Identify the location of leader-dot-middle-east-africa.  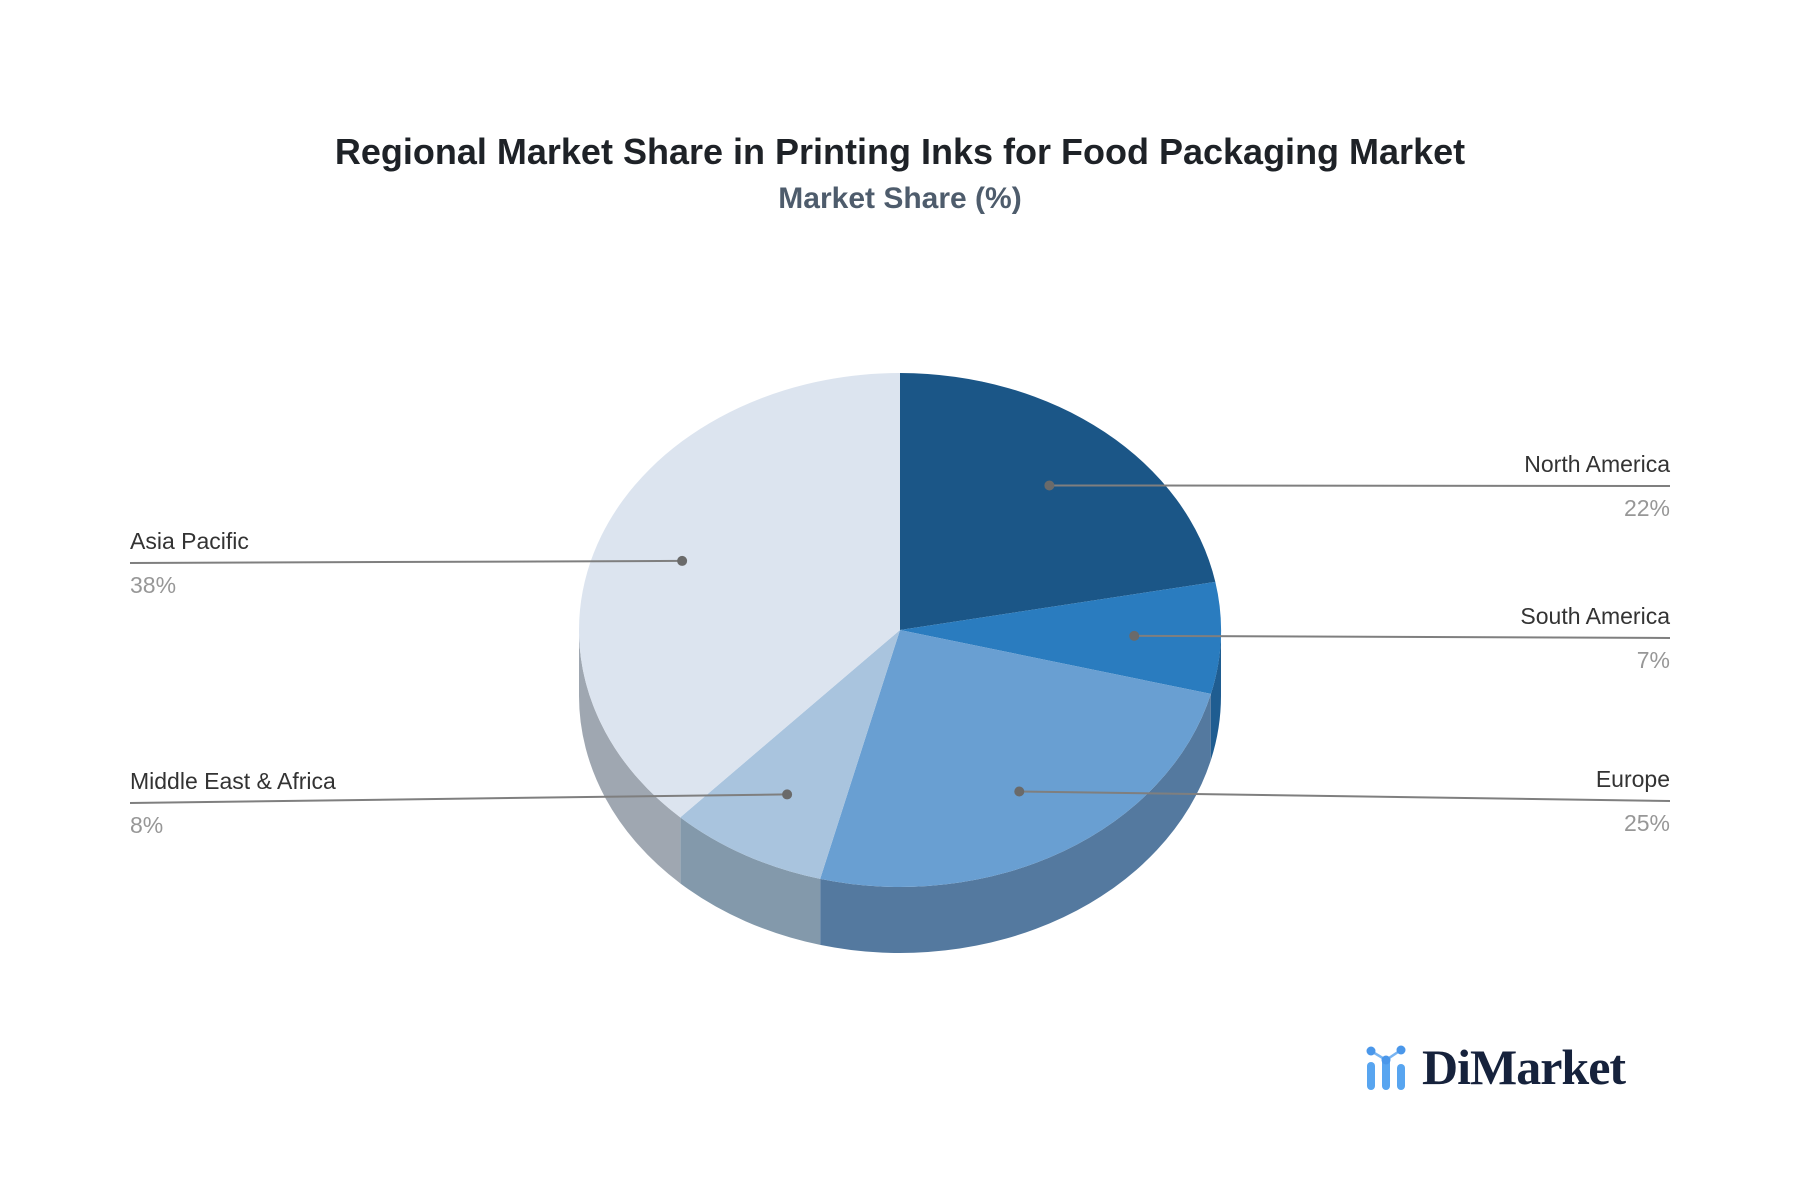
(787, 794).